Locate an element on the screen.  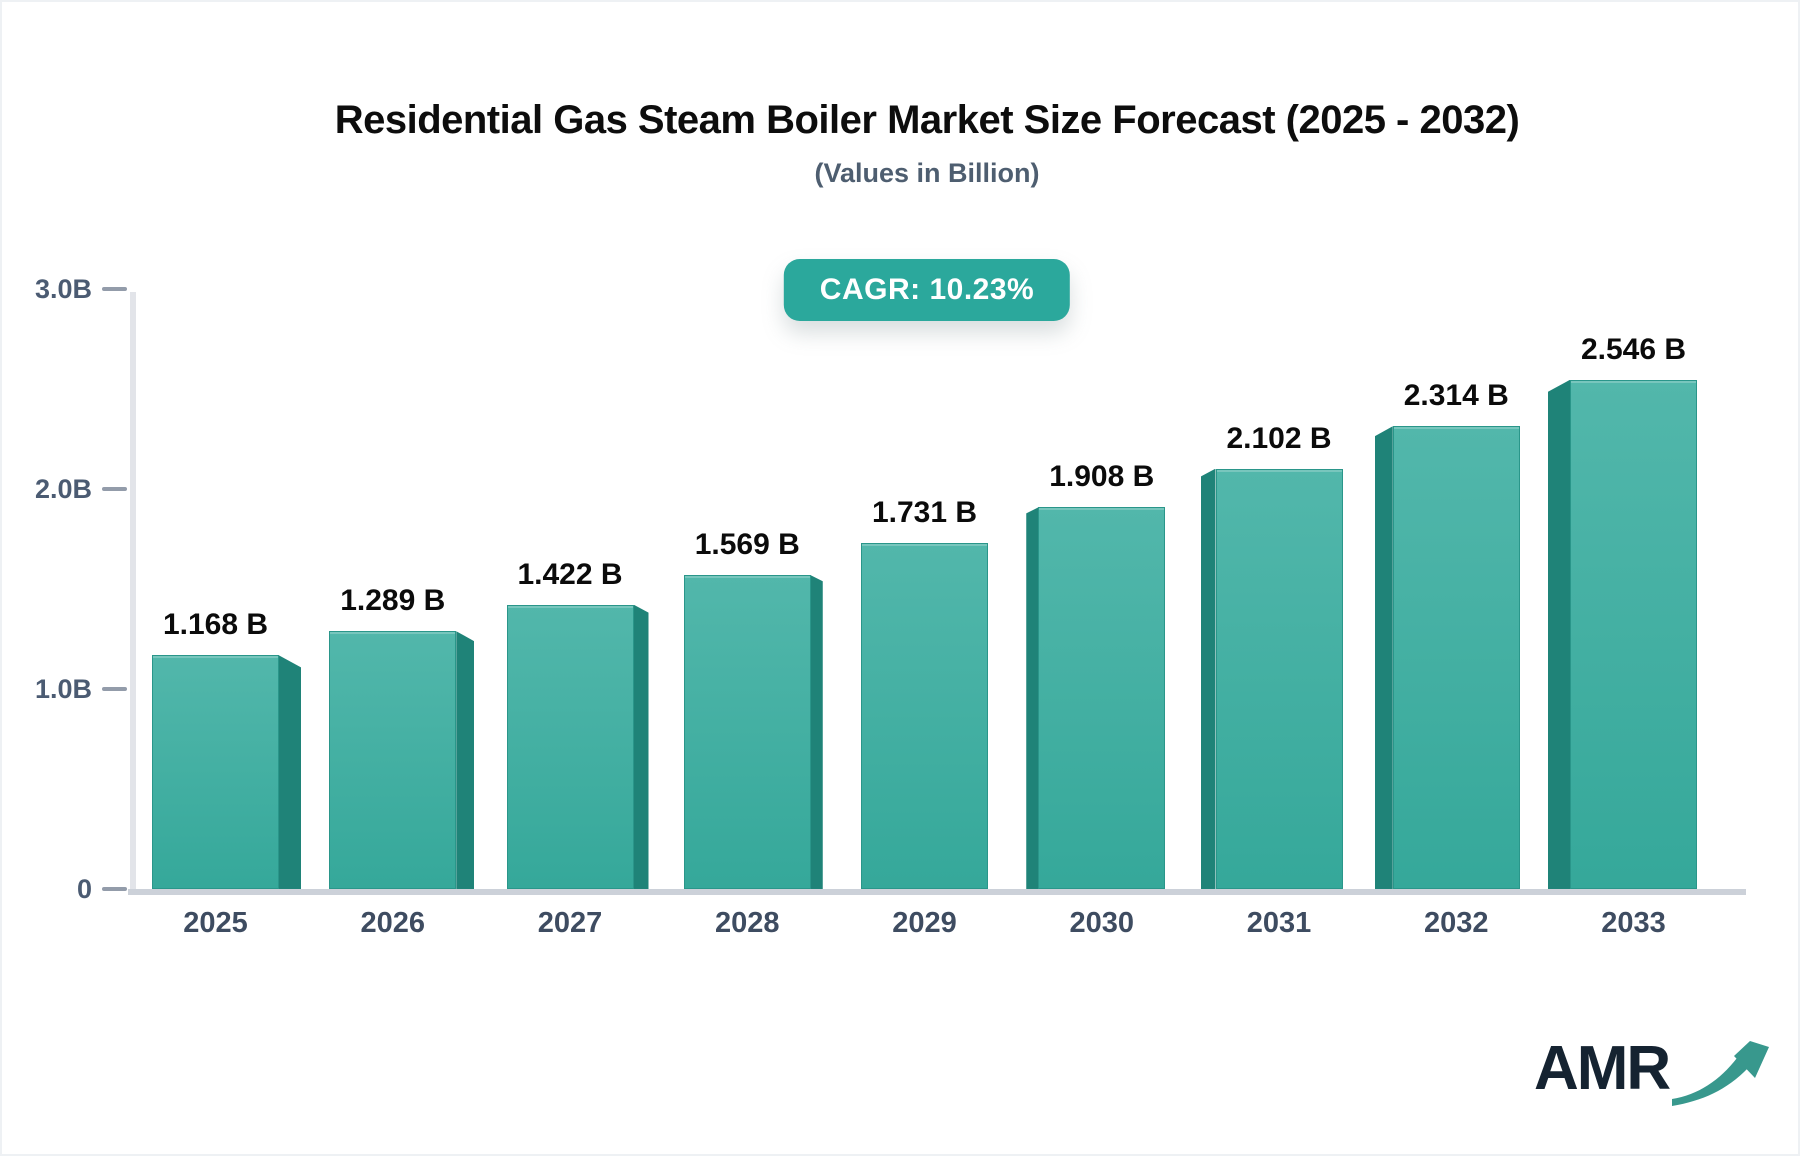
bar-value-label: 1.731 B is located at coordinates (924, 512).